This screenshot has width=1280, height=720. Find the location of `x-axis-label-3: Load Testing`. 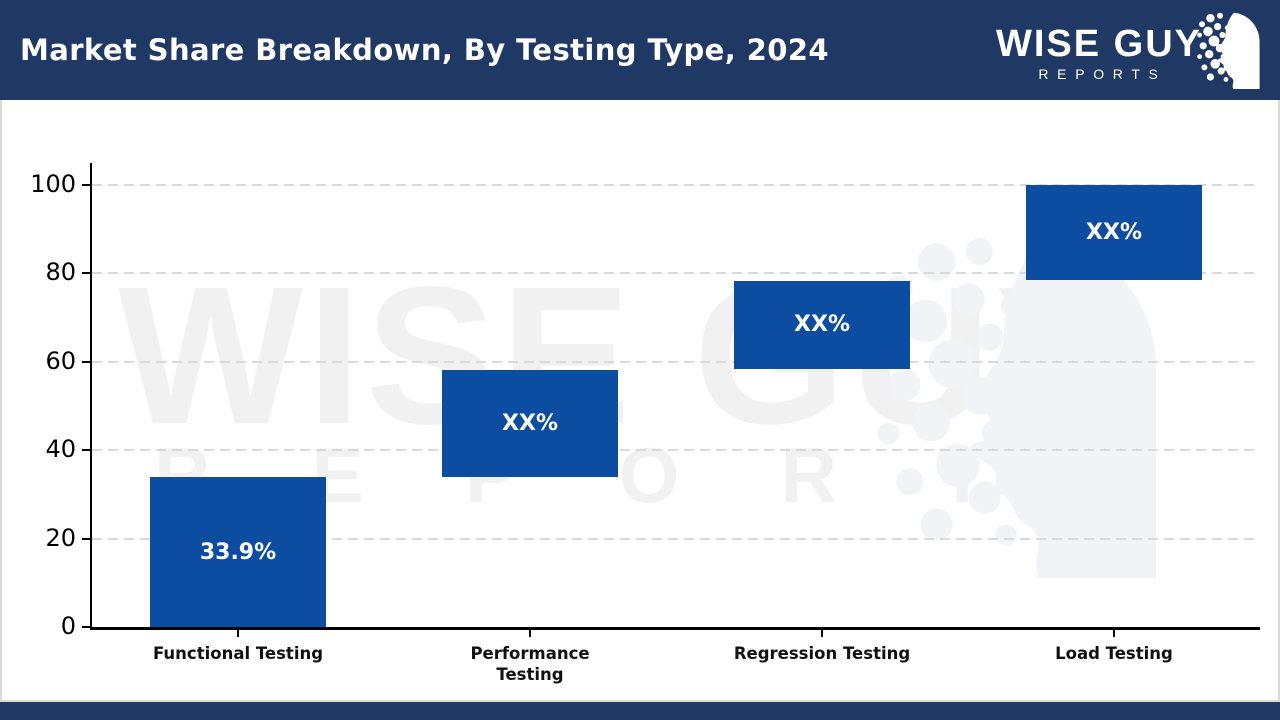

x-axis-label-3: Load Testing is located at coordinates (1114, 653).